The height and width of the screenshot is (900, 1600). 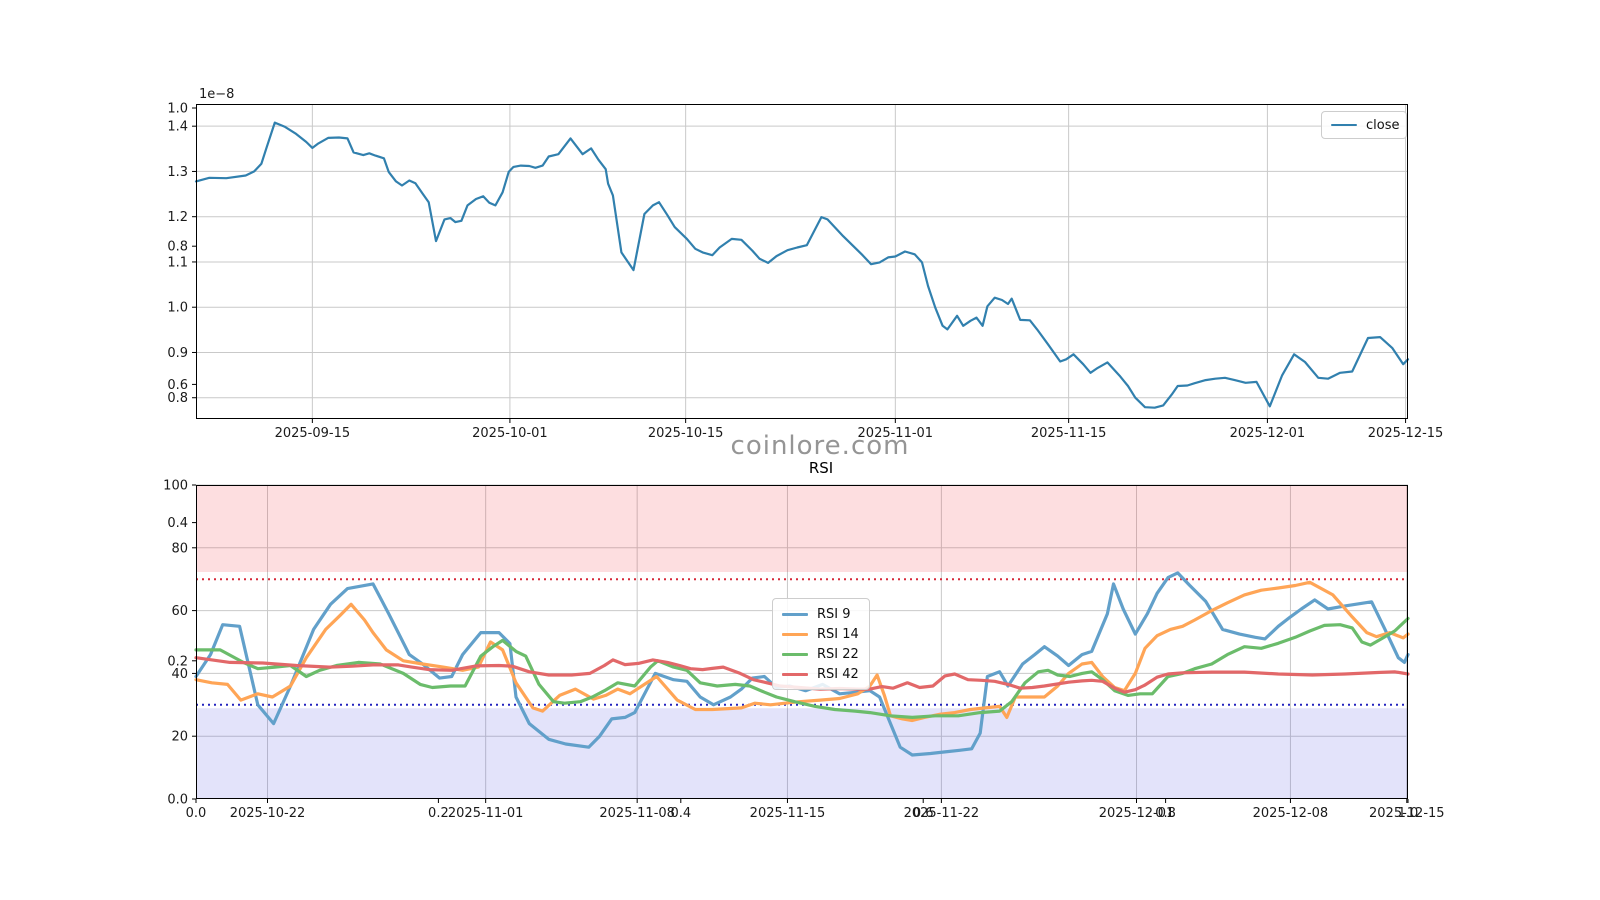 What do you see at coordinates (177, 172) in the screenshot?
I see `svg-text: 1.3` at bounding box center [177, 172].